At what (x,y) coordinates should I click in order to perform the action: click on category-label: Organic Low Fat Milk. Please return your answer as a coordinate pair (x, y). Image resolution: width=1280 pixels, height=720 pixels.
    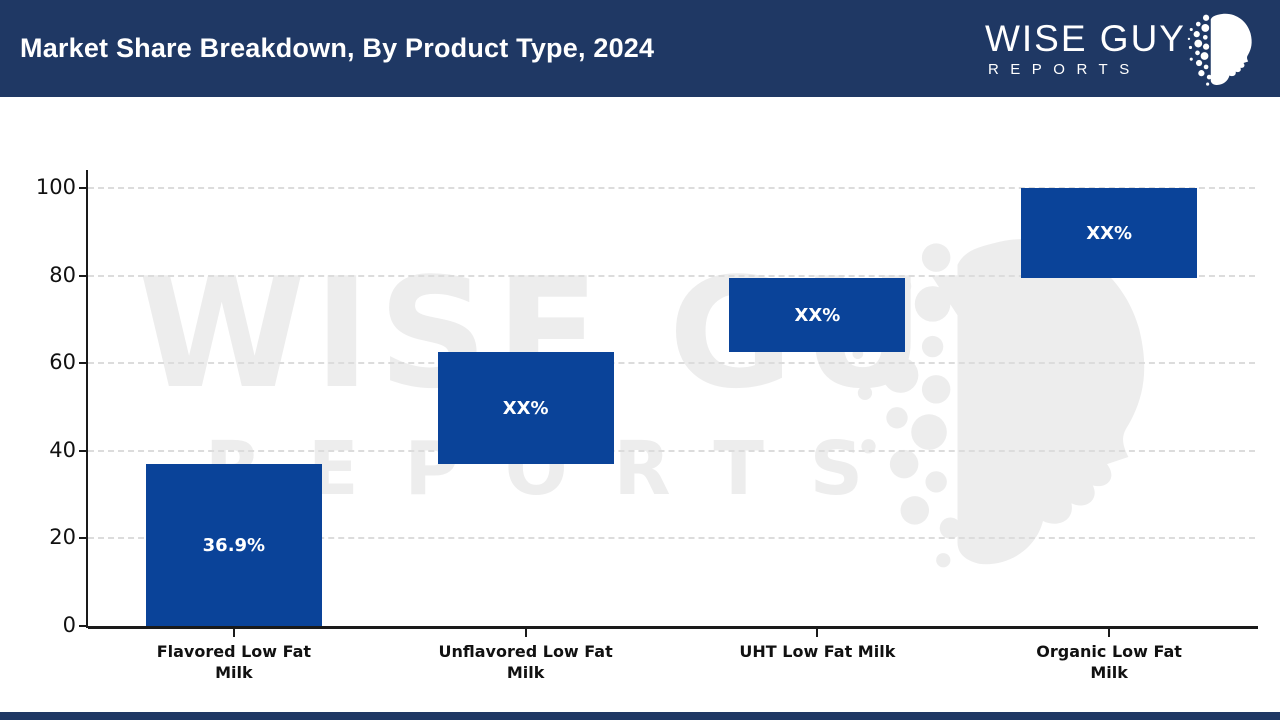
    Looking at the image, I should click on (1109, 662).